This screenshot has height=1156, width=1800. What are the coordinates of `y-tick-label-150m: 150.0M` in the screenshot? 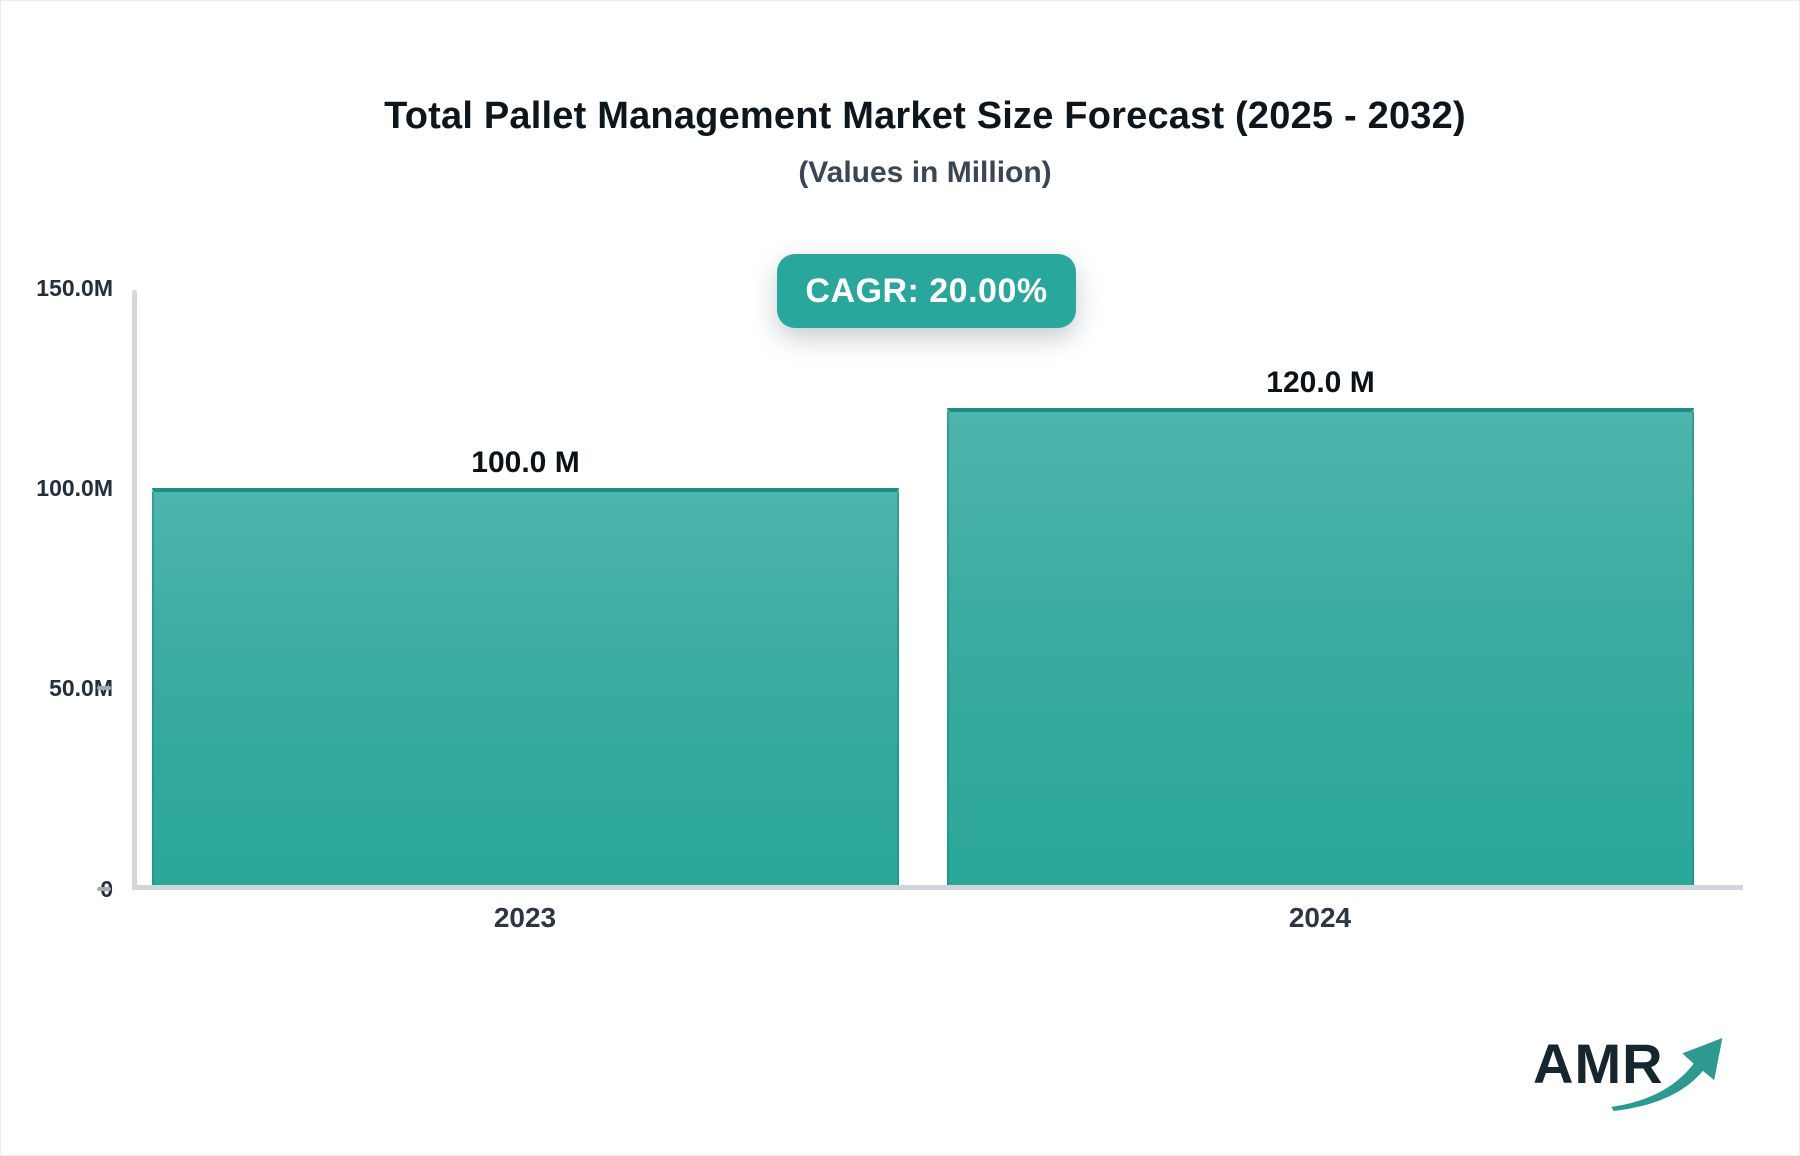 It's located at (74, 288).